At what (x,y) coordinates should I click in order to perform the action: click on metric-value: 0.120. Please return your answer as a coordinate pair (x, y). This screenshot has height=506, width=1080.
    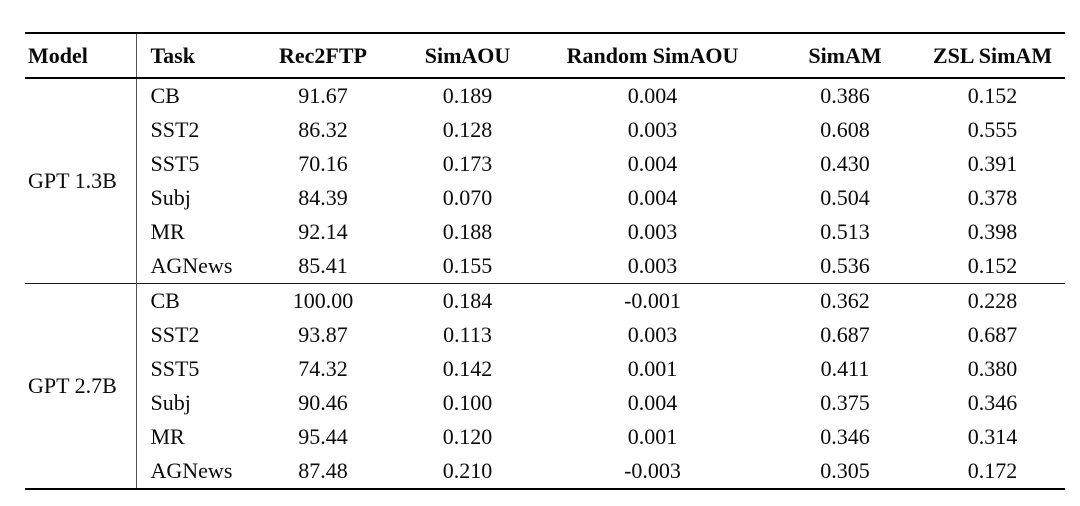
    Looking at the image, I should click on (467, 436).